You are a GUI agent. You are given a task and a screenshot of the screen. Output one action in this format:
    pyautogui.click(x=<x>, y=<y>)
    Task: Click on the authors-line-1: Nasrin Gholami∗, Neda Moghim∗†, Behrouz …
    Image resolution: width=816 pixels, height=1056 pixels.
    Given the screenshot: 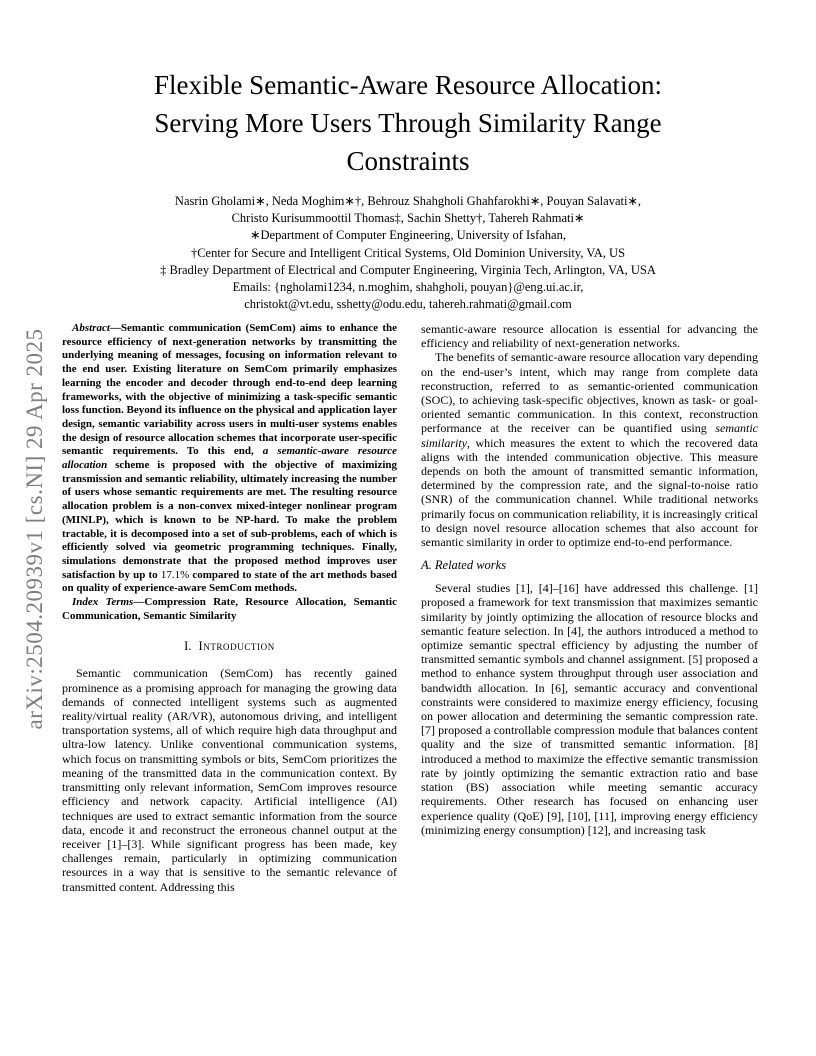 What is the action you would take?
    pyautogui.click(x=408, y=201)
    